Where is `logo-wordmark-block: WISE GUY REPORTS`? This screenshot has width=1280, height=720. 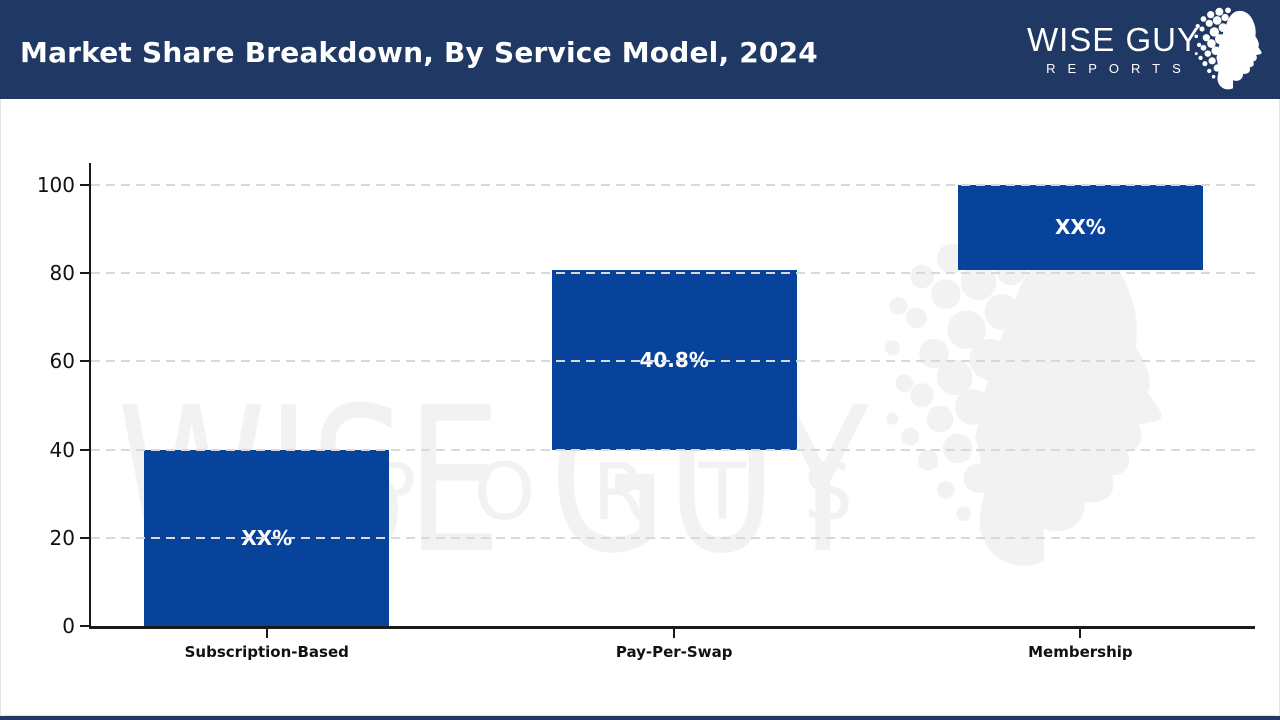 logo-wordmark-block: WISE GUY REPORTS is located at coordinates (1113, 48).